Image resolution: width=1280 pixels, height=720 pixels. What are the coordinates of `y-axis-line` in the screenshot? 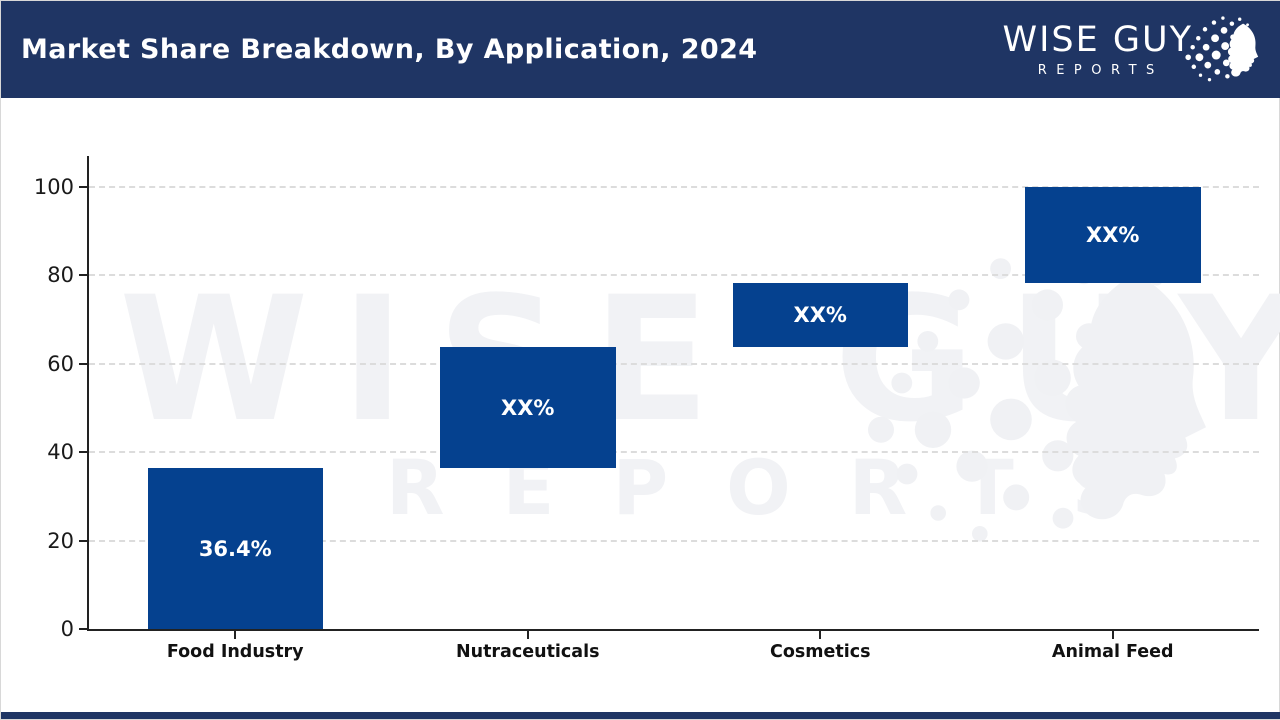 It's located at (88, 392).